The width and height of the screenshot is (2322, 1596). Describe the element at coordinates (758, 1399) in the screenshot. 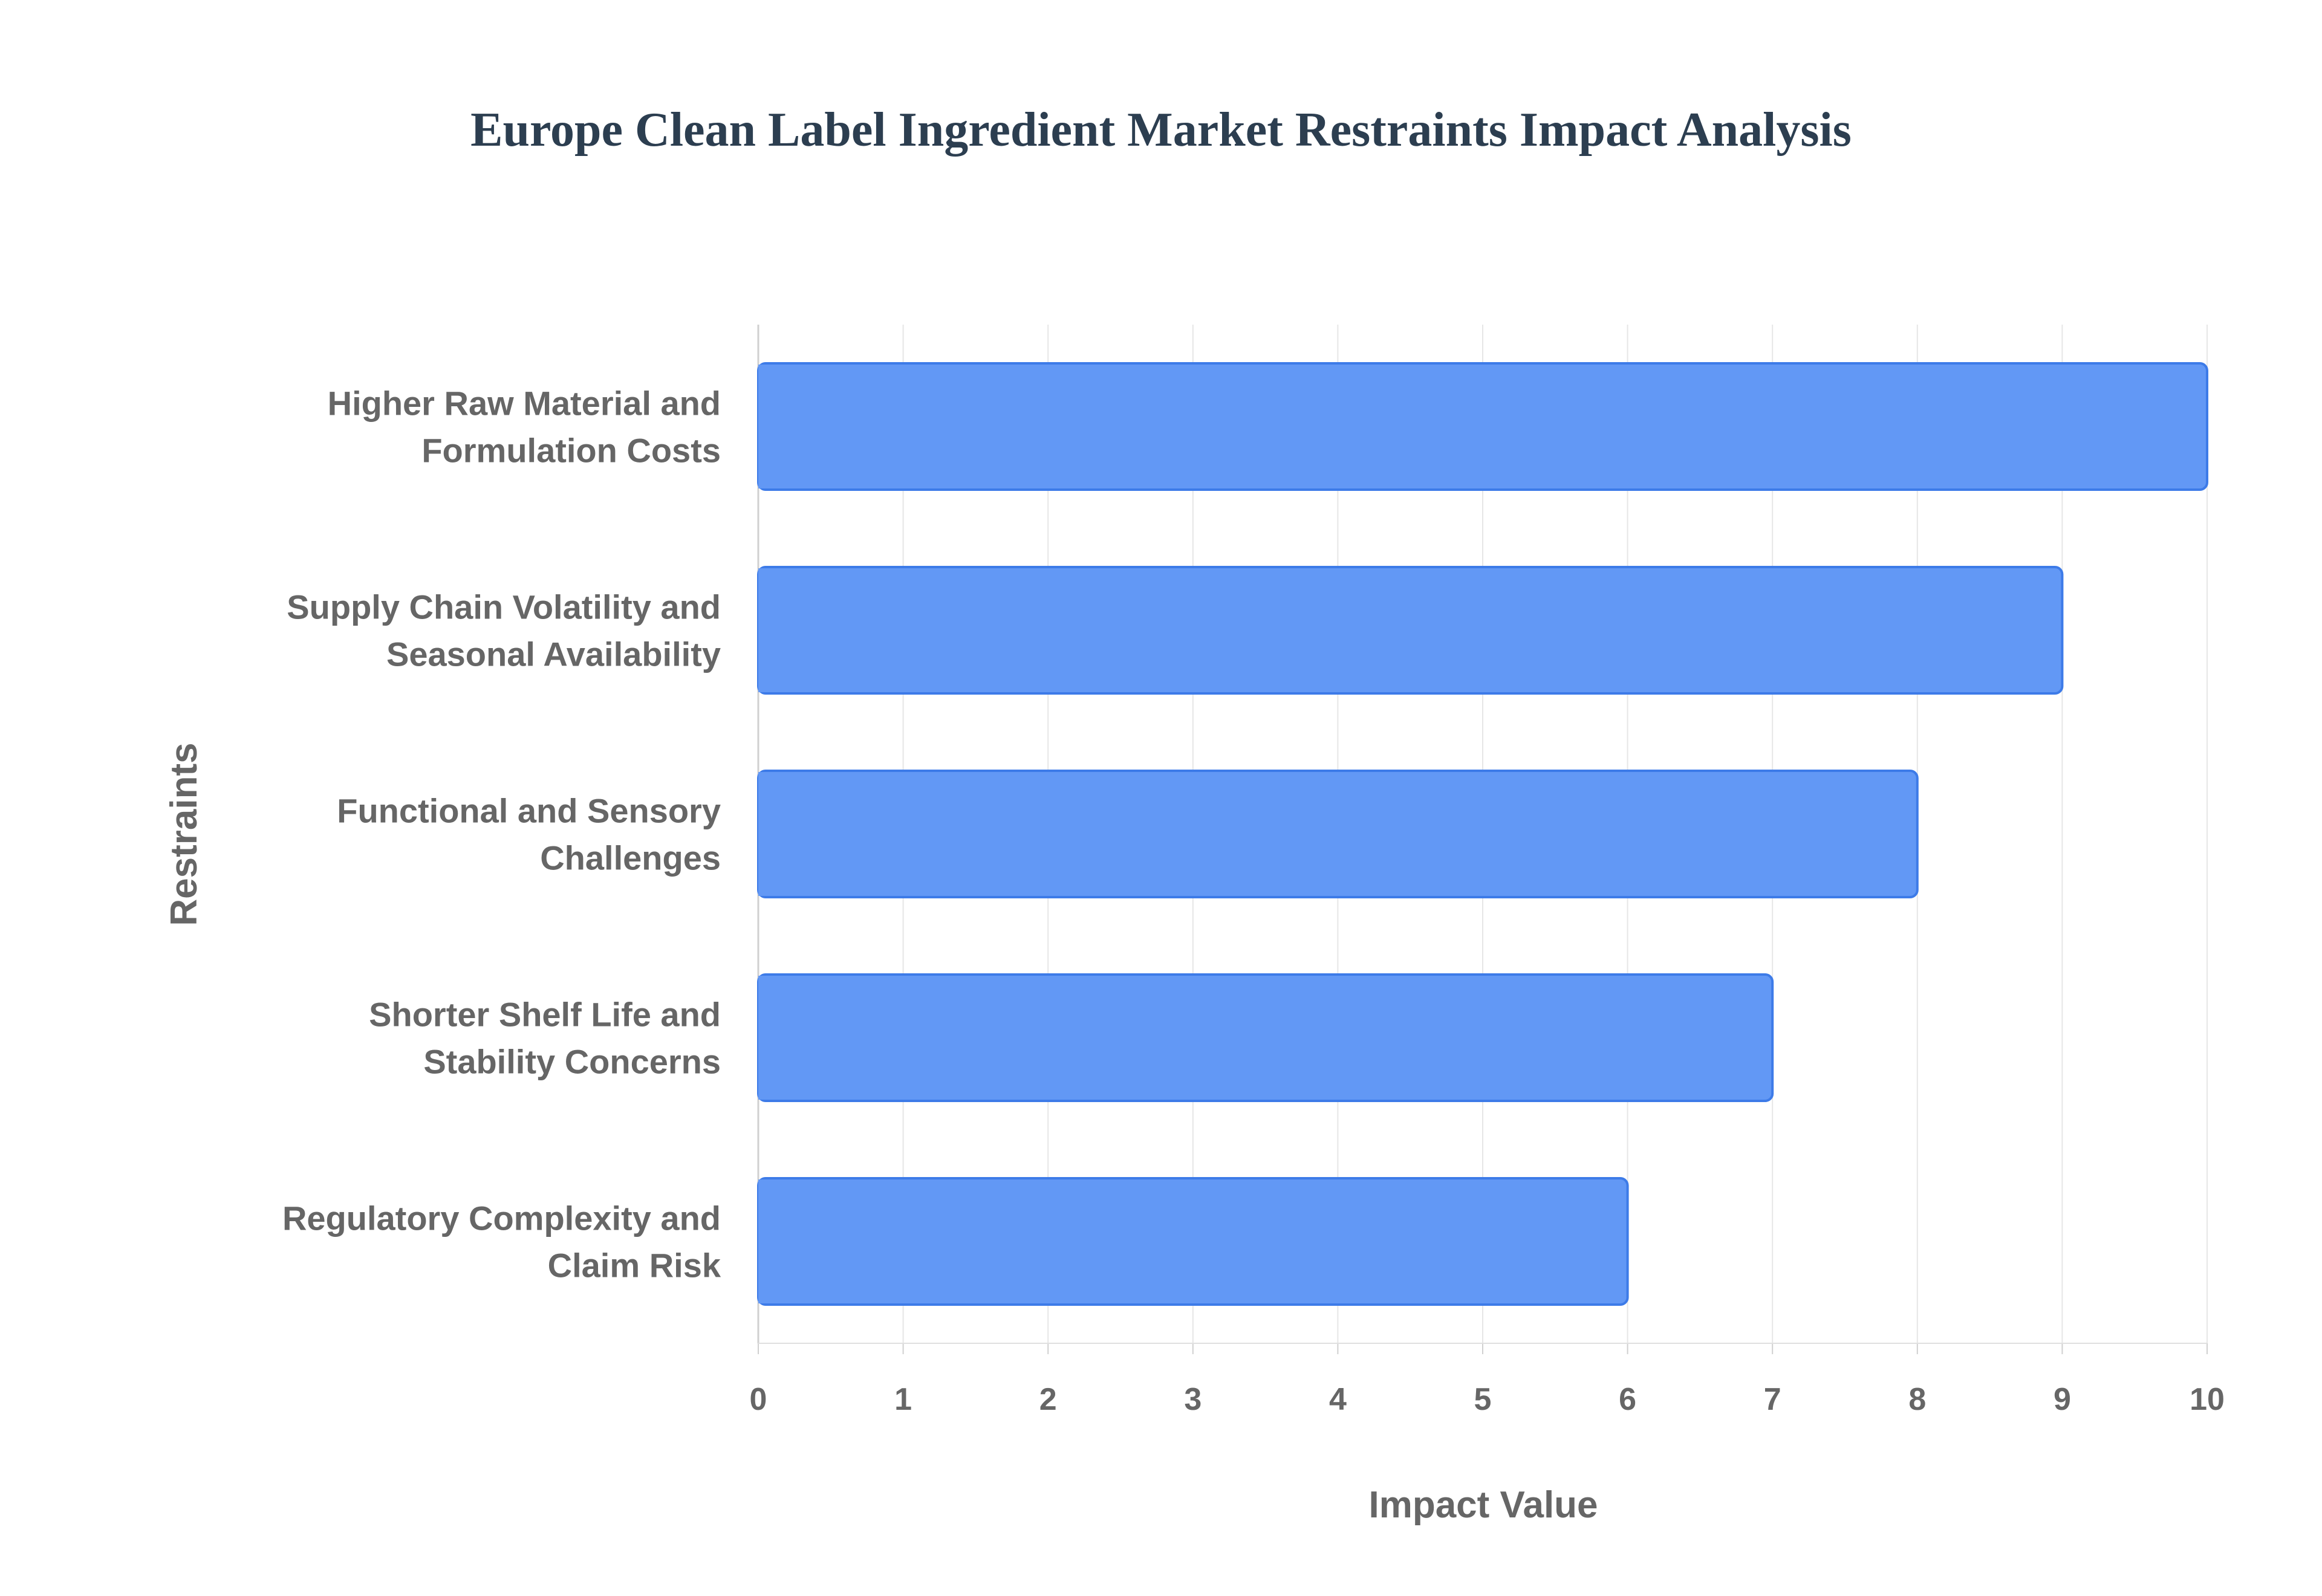

I see `x-tick-label: 0` at that location.